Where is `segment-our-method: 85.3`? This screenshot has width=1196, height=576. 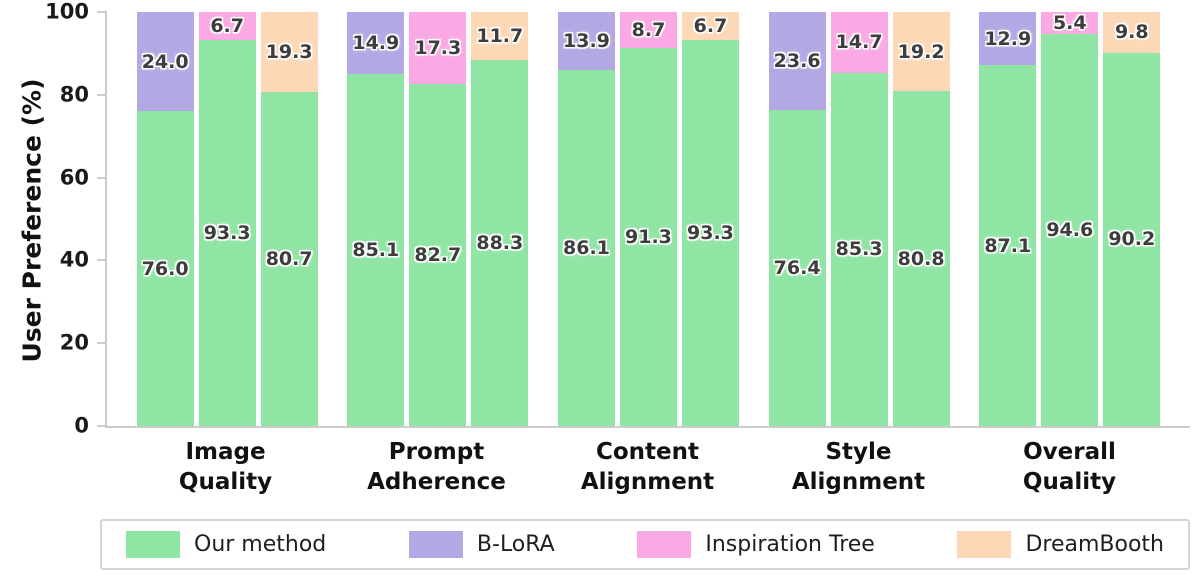 segment-our-method: 85.3 is located at coordinates (859, 249).